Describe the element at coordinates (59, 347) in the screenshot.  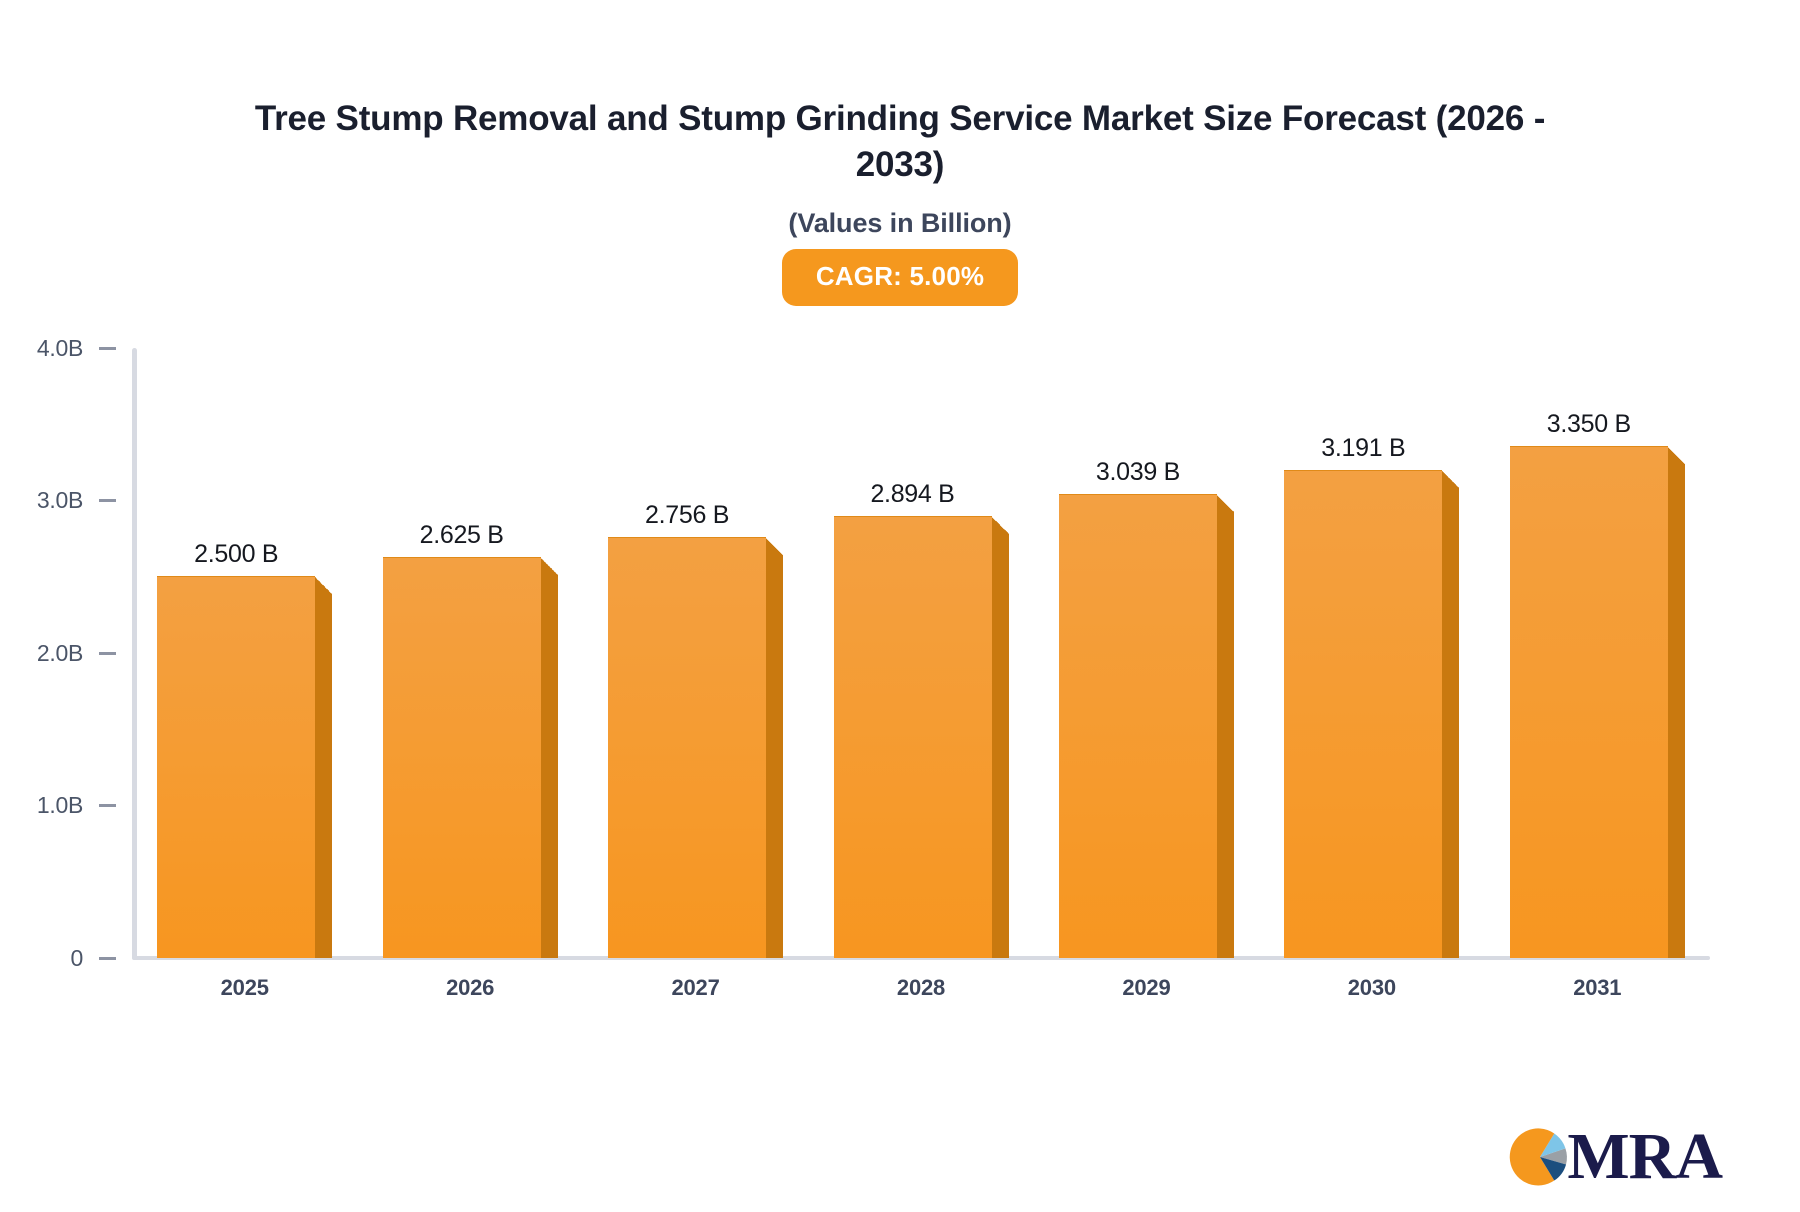
I see `y-axis-tick-label: 4.0B` at that location.